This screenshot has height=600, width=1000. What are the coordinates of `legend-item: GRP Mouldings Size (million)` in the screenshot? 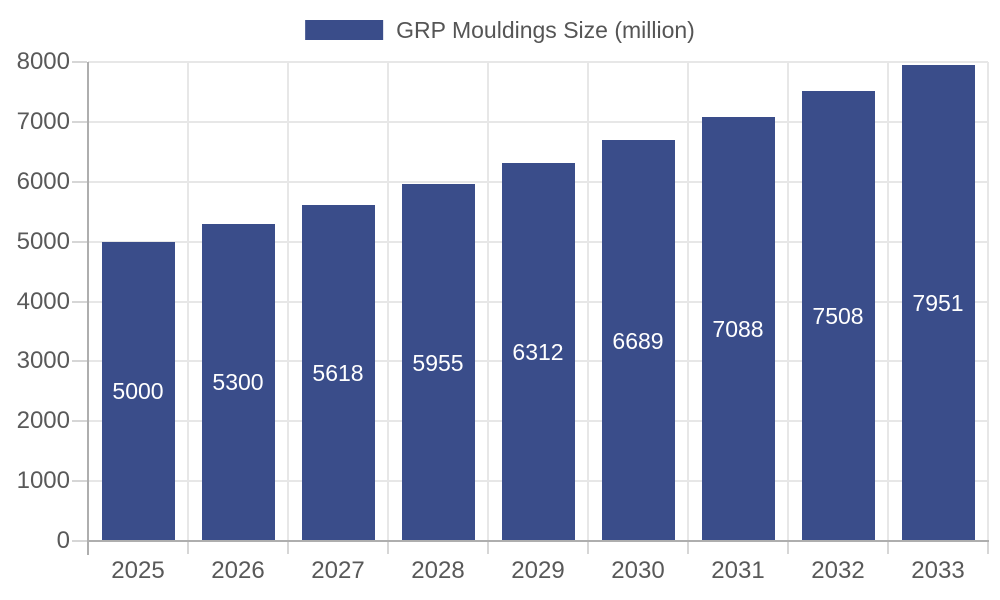 It's located at (500, 30).